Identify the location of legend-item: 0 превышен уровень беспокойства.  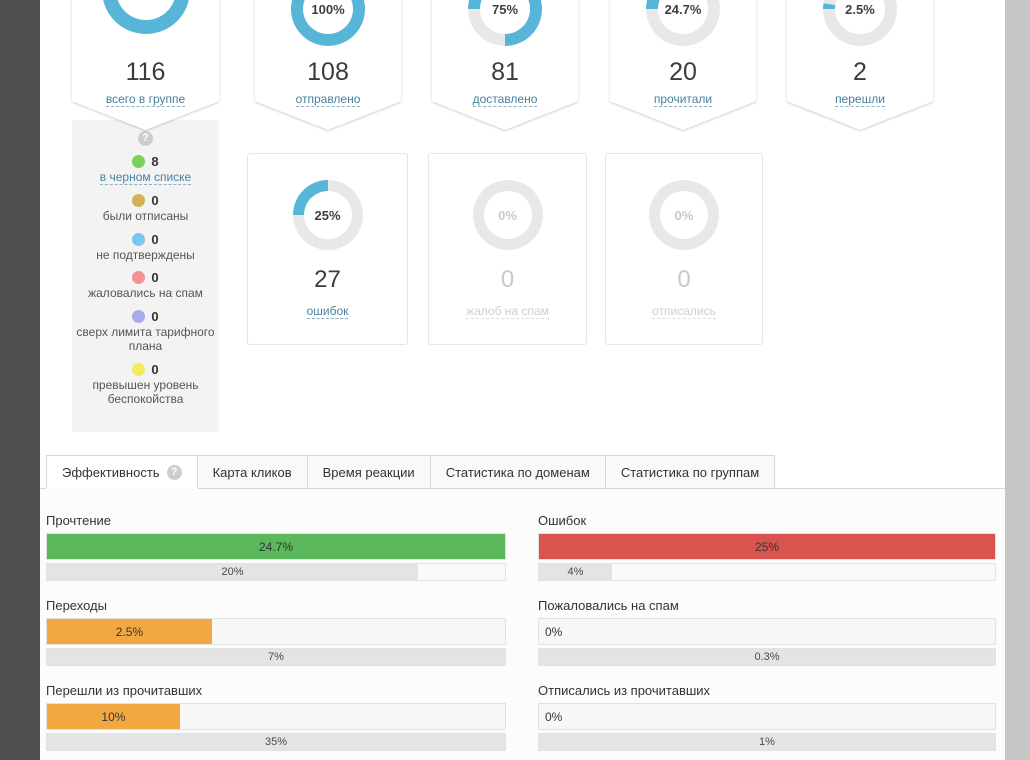
(145, 384).